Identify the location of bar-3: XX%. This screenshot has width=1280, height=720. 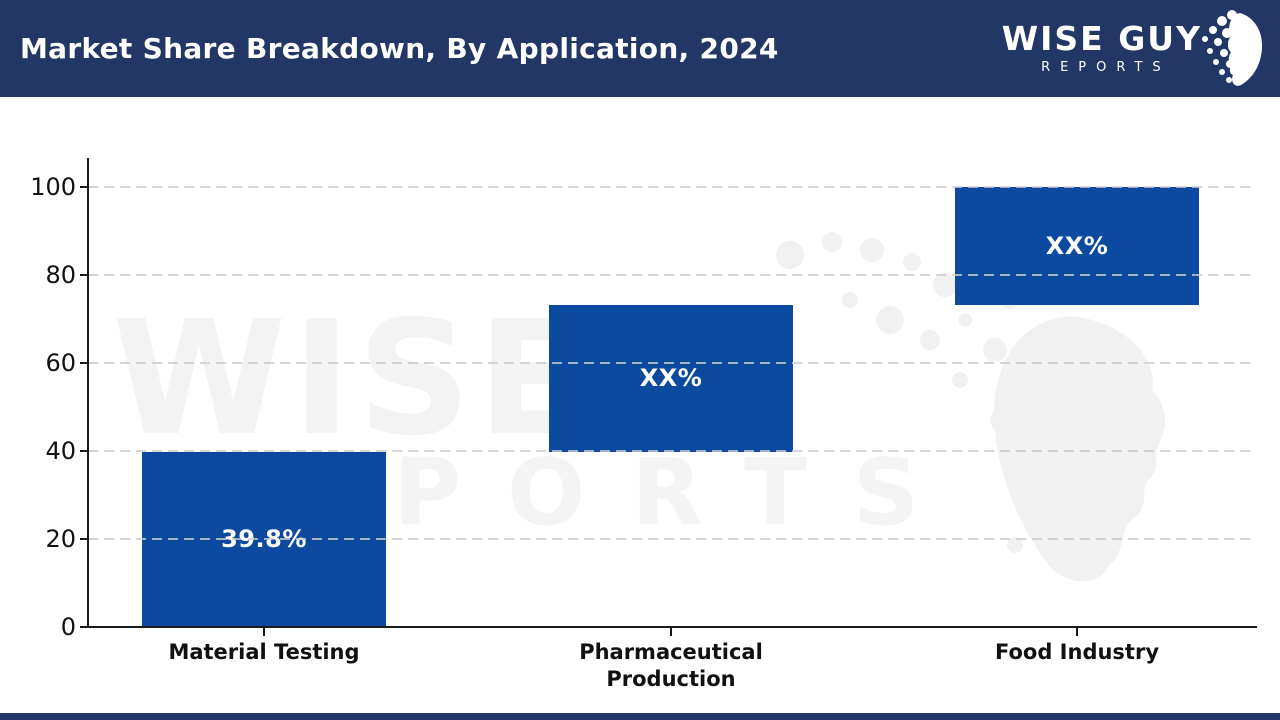
(1077, 246).